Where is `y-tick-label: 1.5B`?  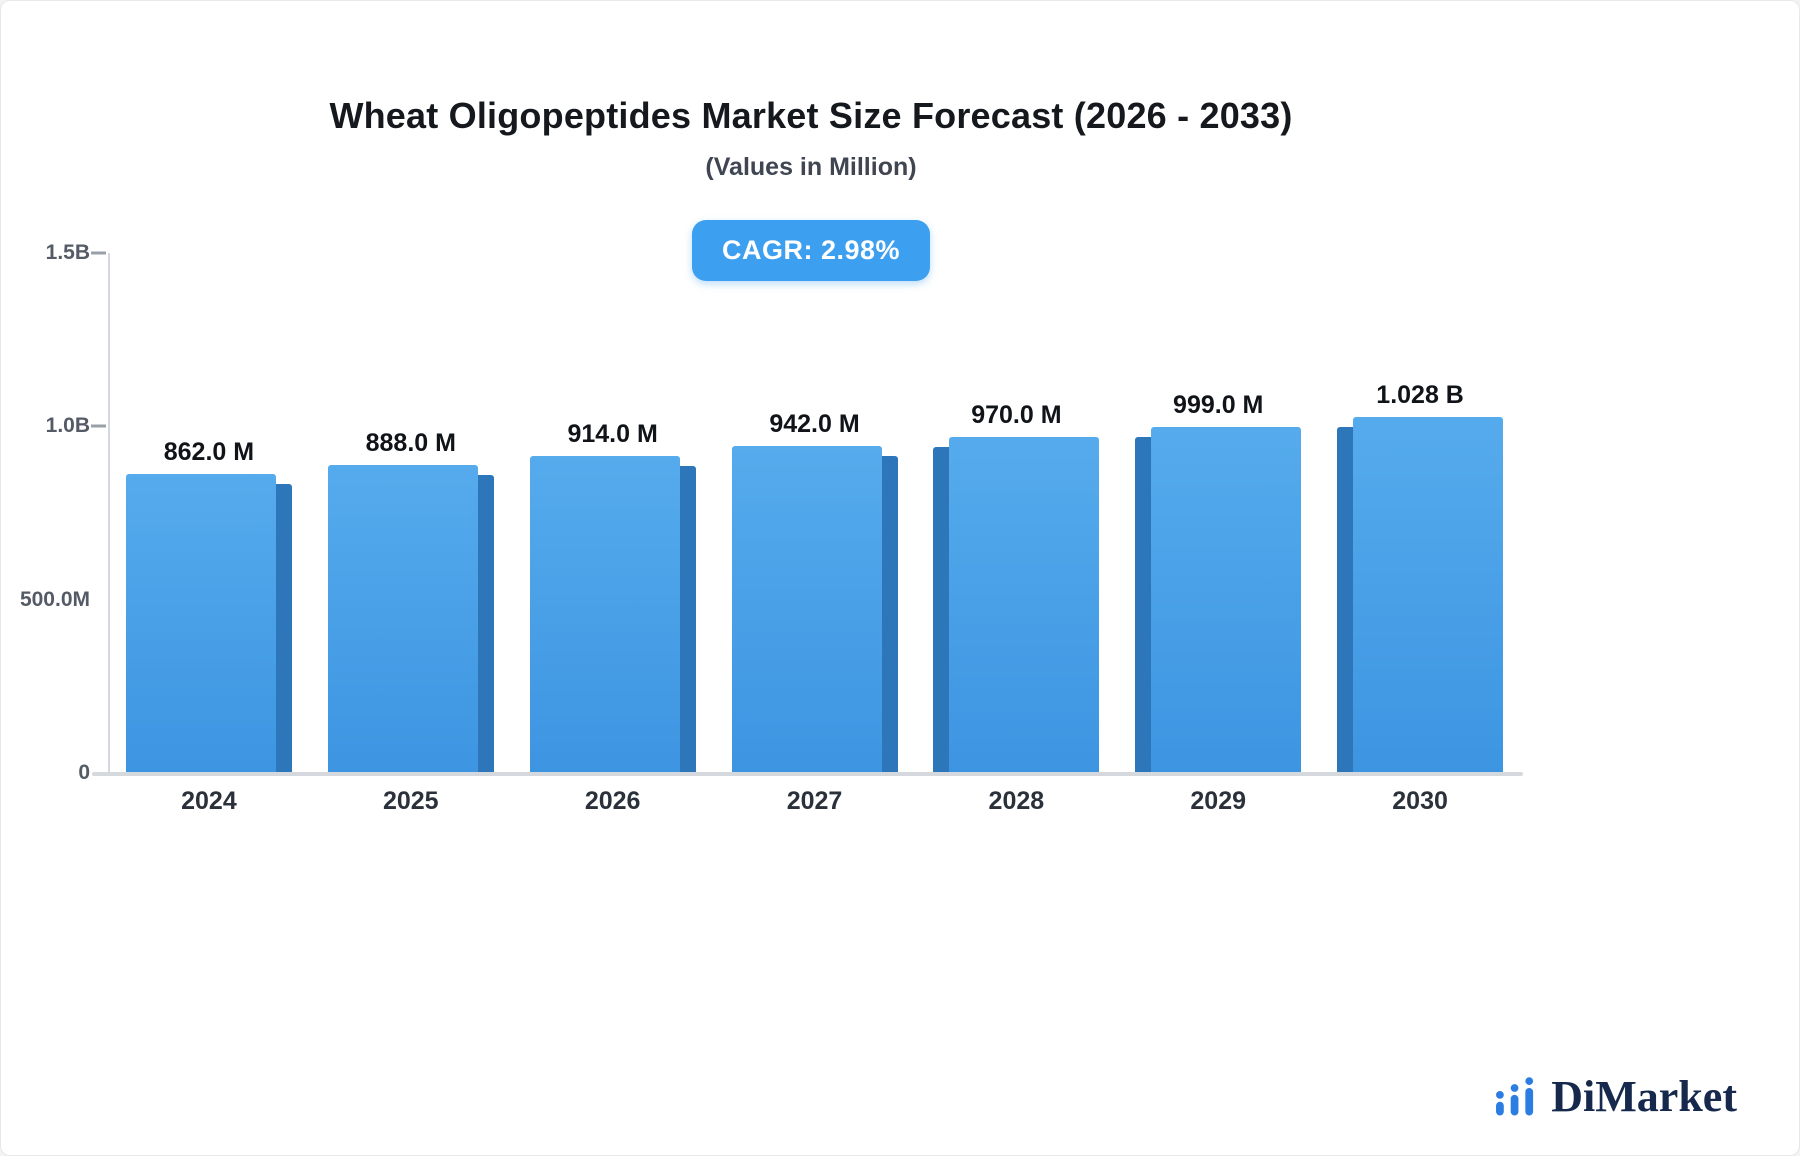
y-tick-label: 1.5B is located at coordinates (67, 252).